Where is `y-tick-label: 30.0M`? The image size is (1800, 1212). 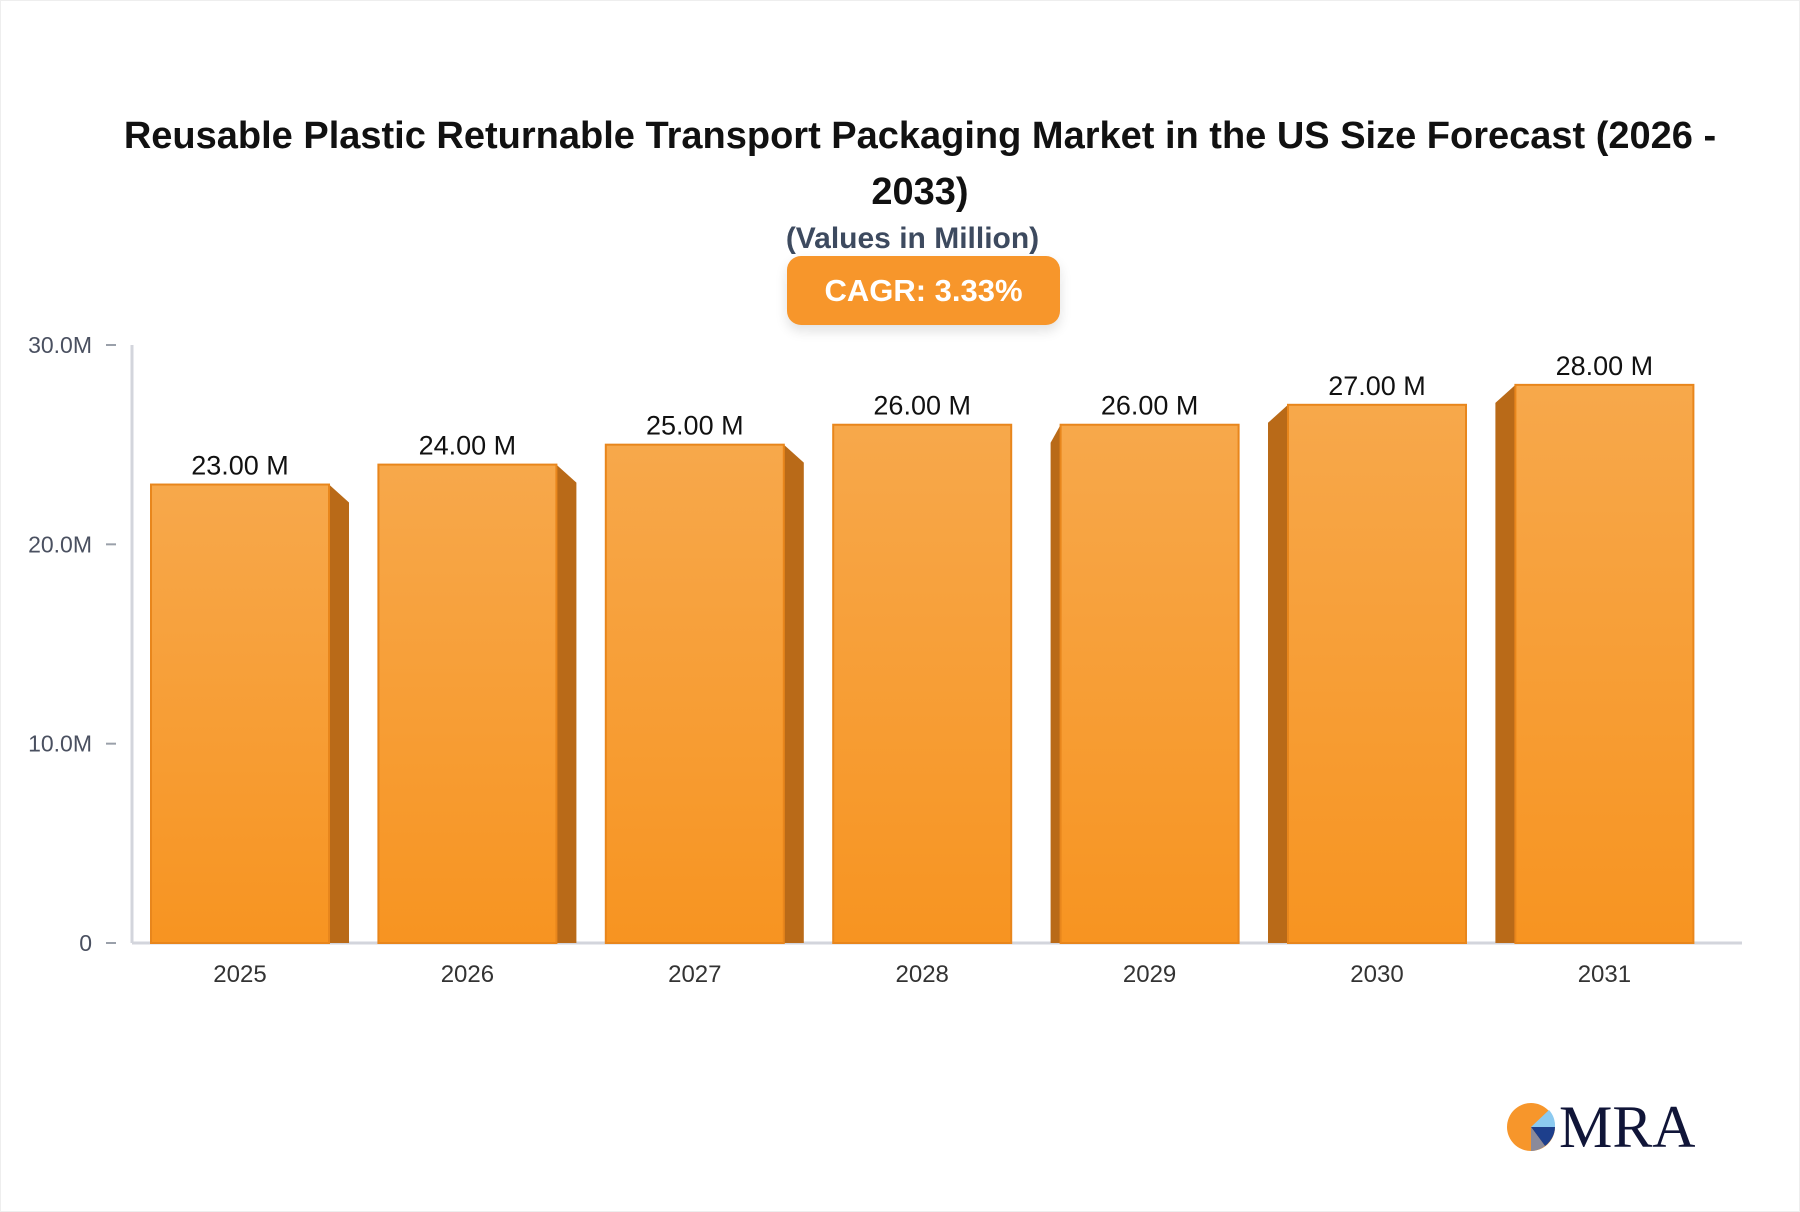
y-tick-label: 30.0M is located at coordinates (60, 345).